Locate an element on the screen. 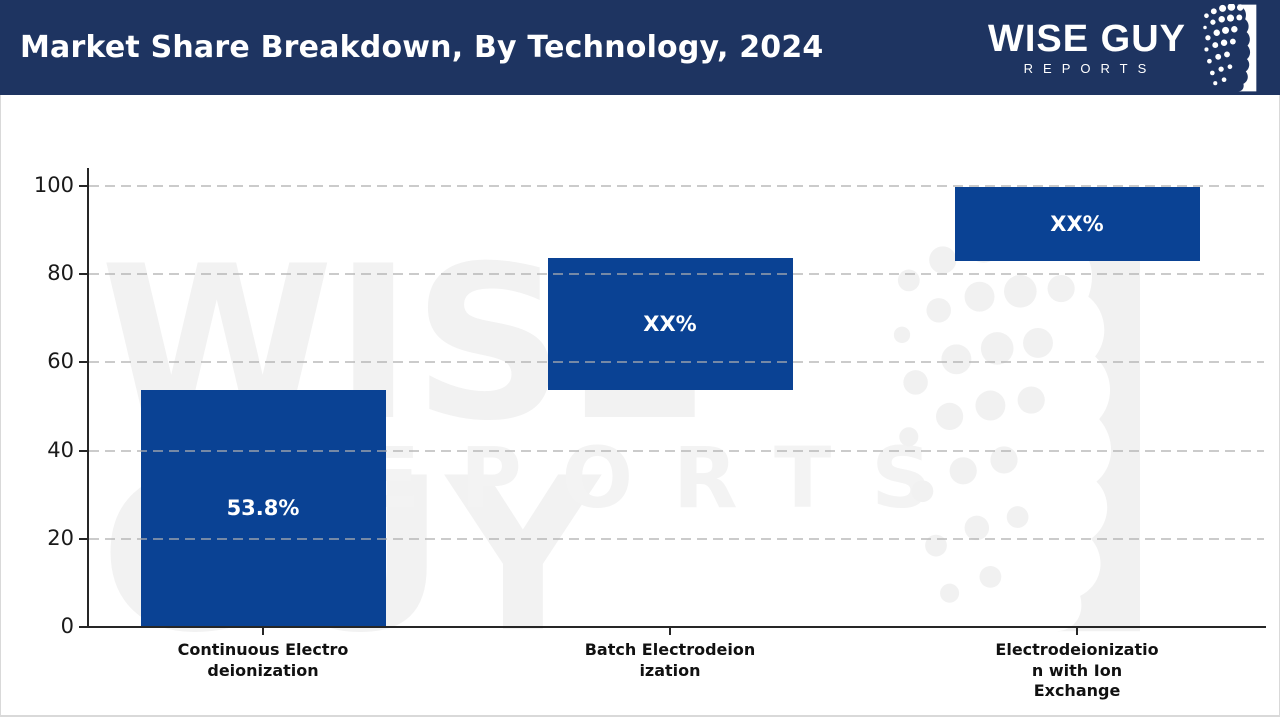 Image resolution: width=1280 pixels, height=720 pixels. y-tick-label: 100 is located at coordinates (53, 185).